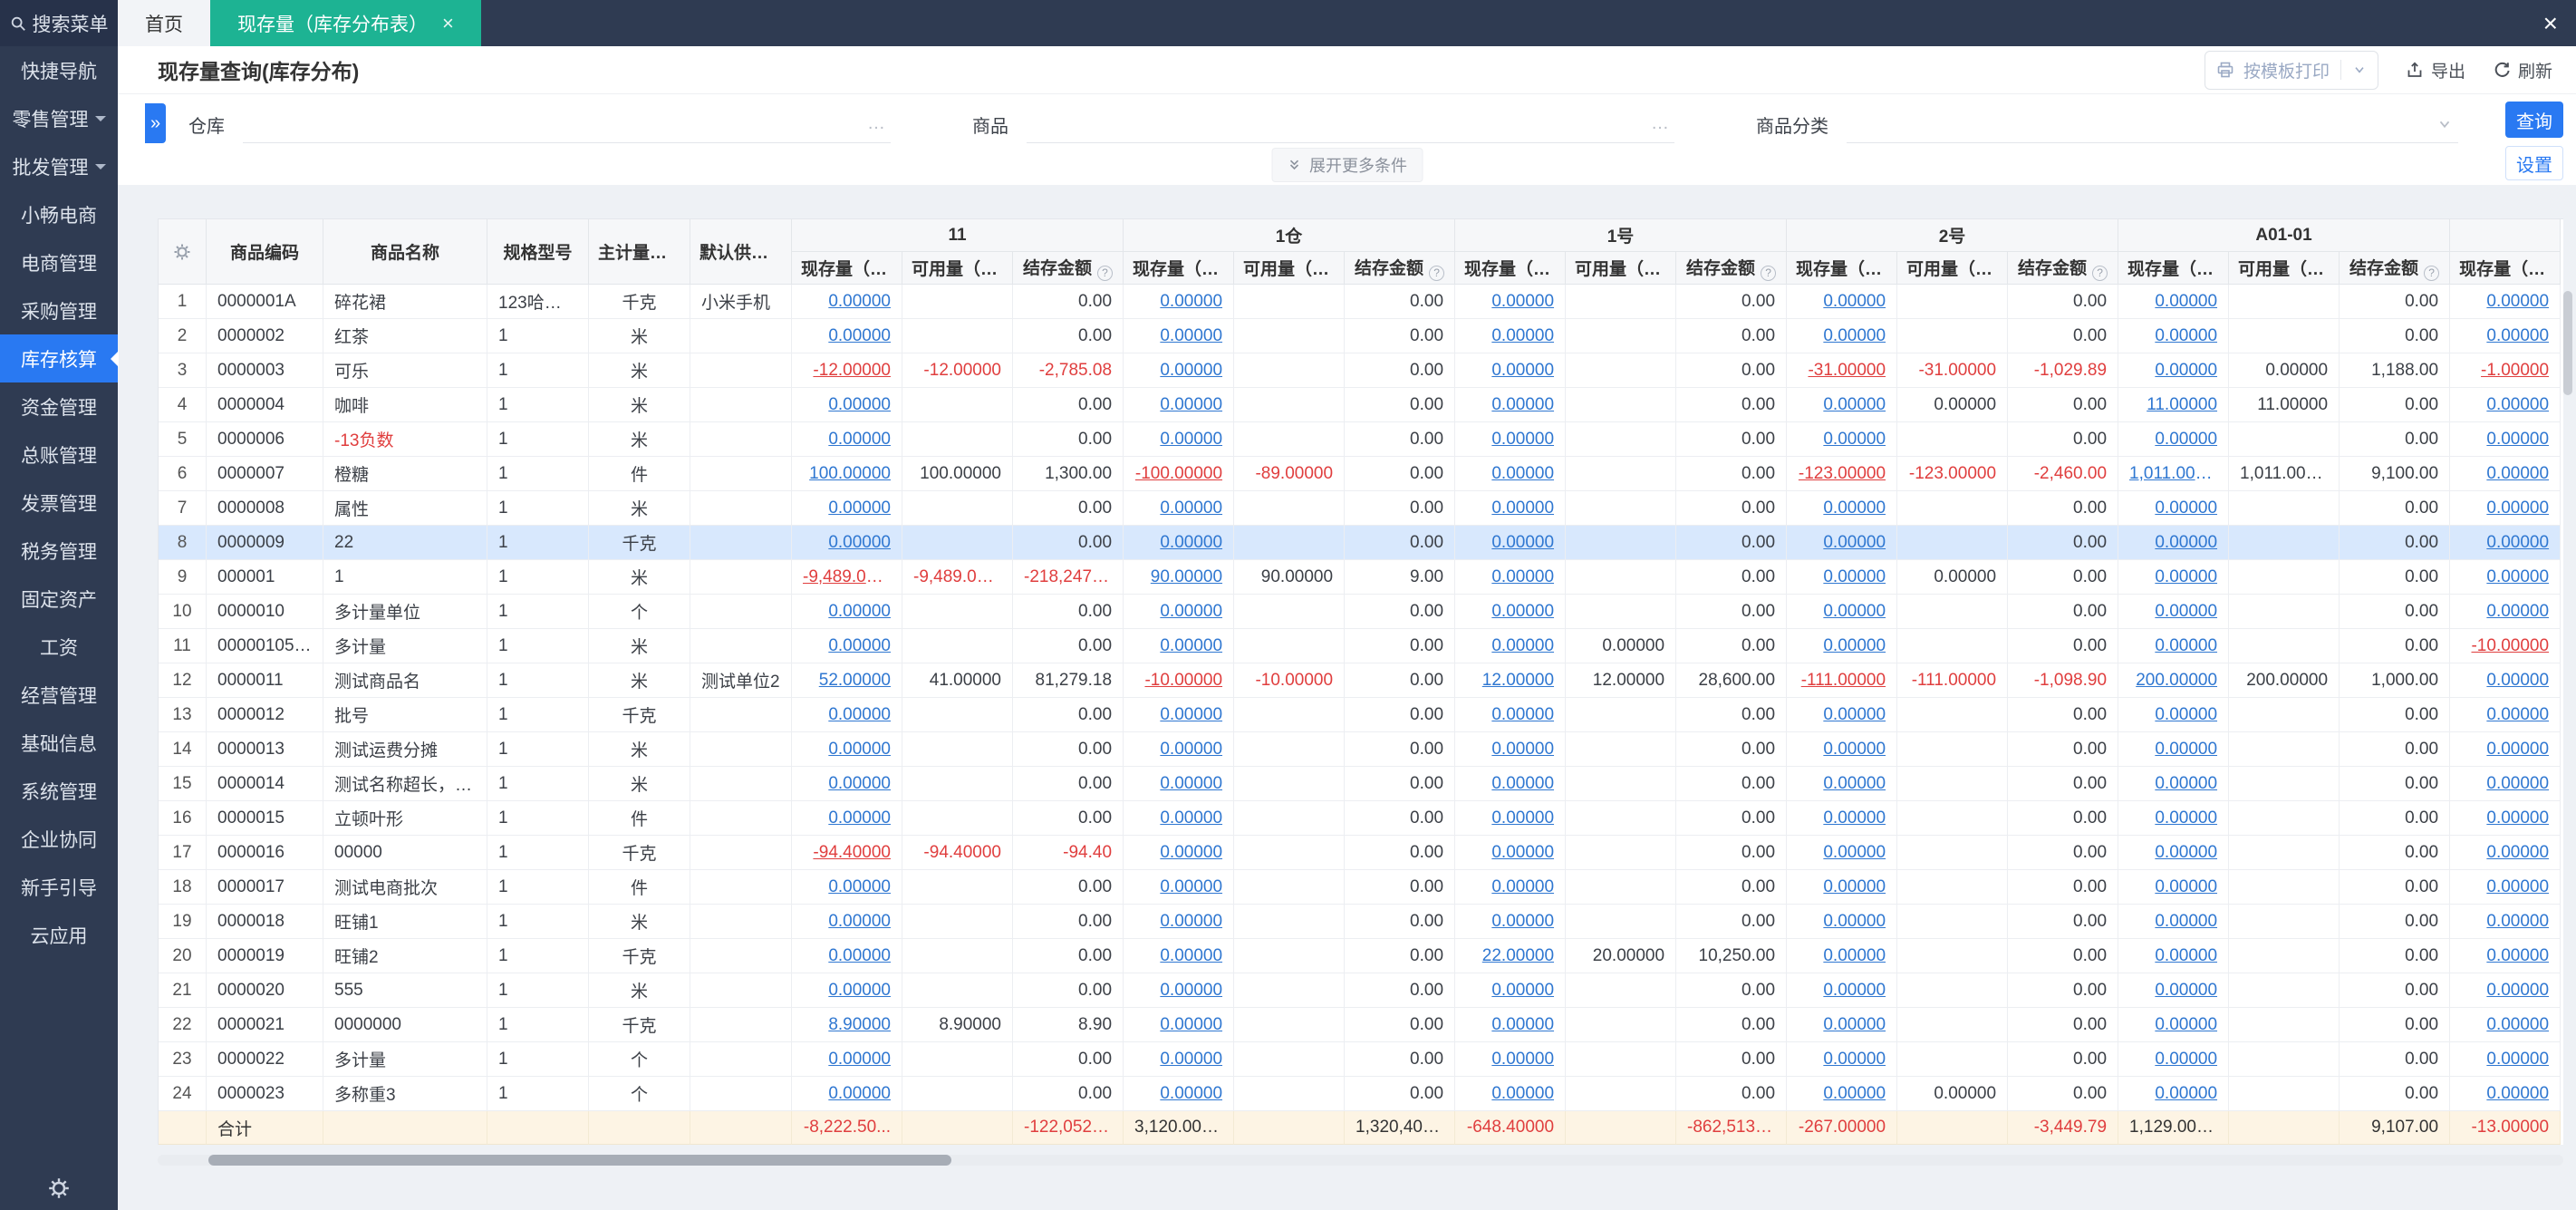 The height and width of the screenshot is (1210, 2576). I want to click on sidebar-item-1: 搜索菜单, so click(59, 23).